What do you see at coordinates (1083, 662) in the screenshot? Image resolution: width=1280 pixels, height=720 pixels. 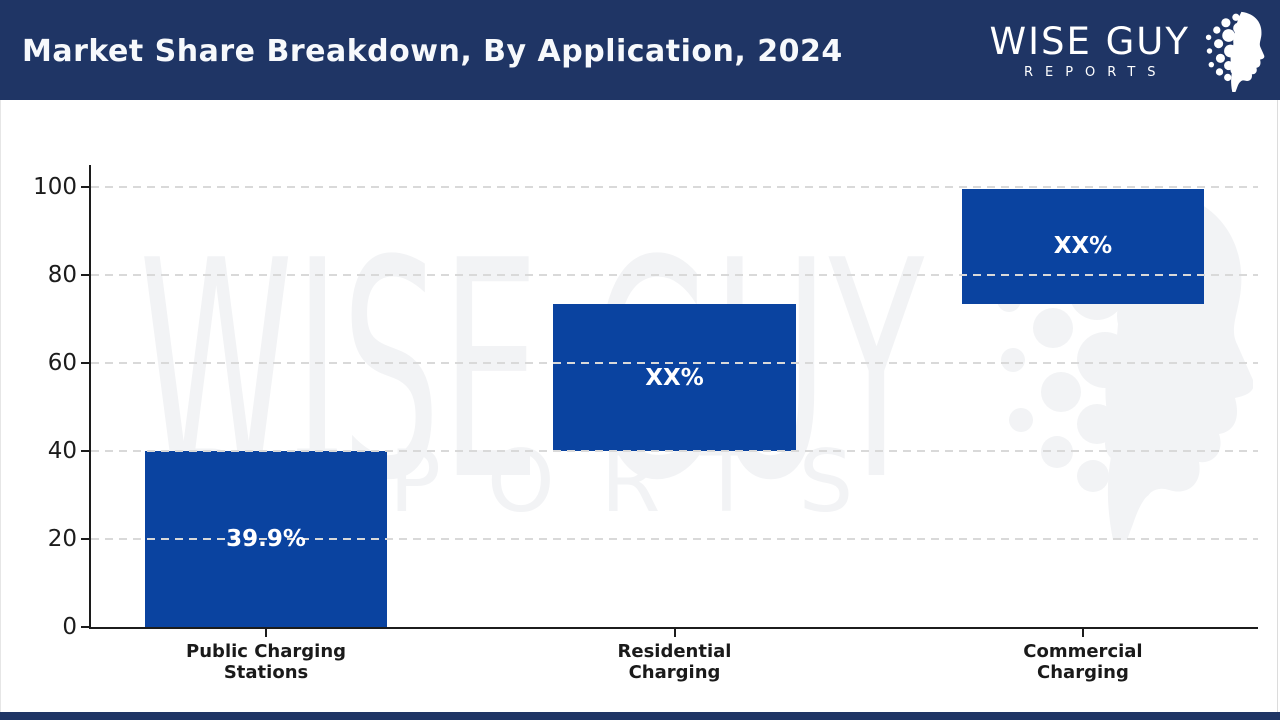 I see `x-category-label: Commercial Charging` at bounding box center [1083, 662].